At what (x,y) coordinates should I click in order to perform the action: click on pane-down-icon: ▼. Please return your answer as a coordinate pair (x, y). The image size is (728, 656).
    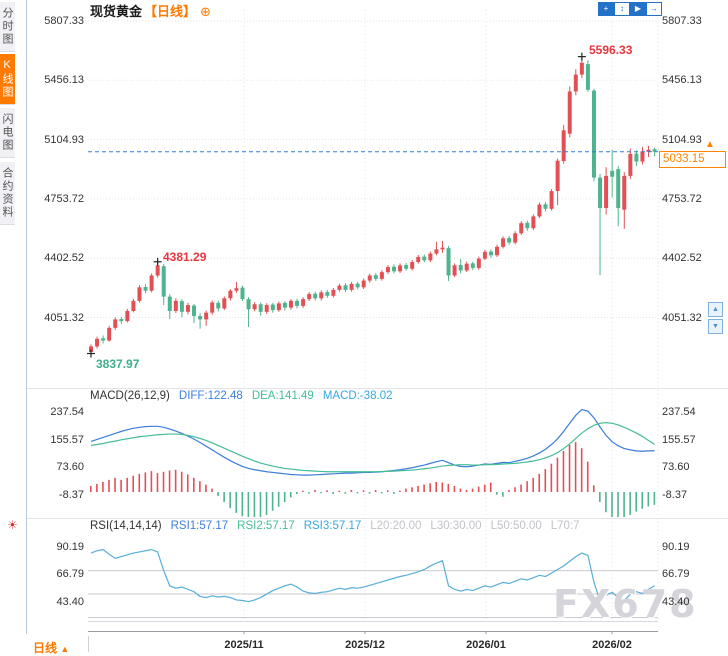
    Looking at the image, I should click on (715, 326).